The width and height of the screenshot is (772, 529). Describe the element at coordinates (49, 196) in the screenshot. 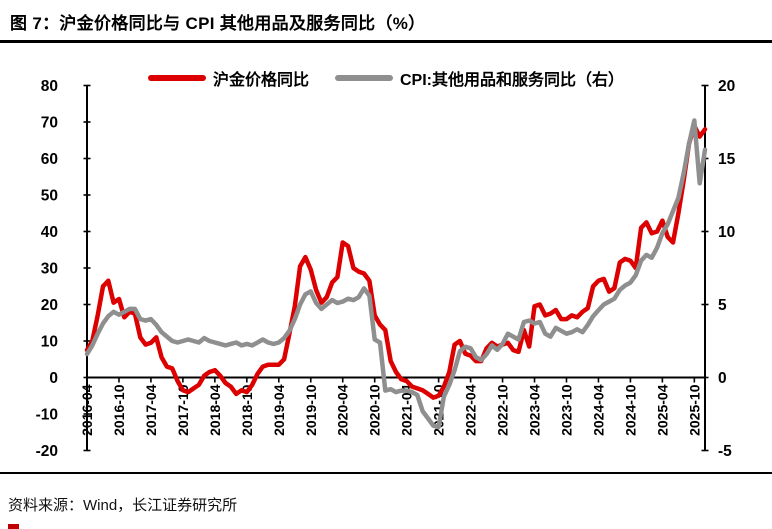

I see `left-axis-tick-label: 50` at that location.